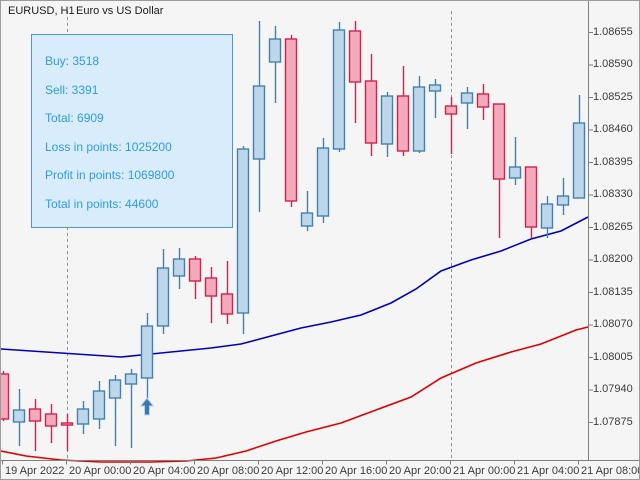 The image size is (640, 480). What do you see at coordinates (120, 11) in the screenshot?
I see `chart-description: Euro vs US Dollar` at bounding box center [120, 11].